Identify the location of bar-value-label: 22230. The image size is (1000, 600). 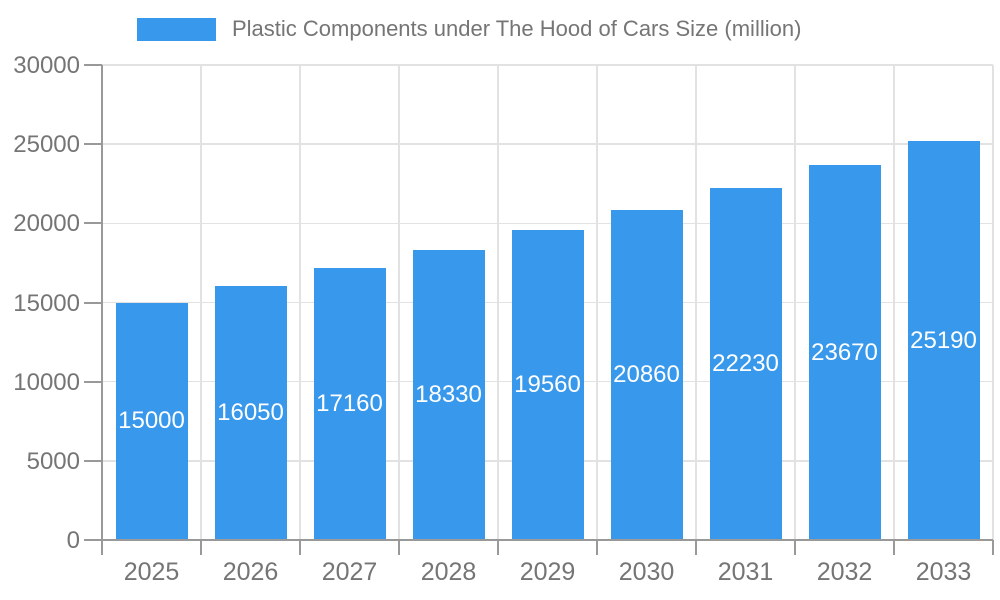
(745, 363).